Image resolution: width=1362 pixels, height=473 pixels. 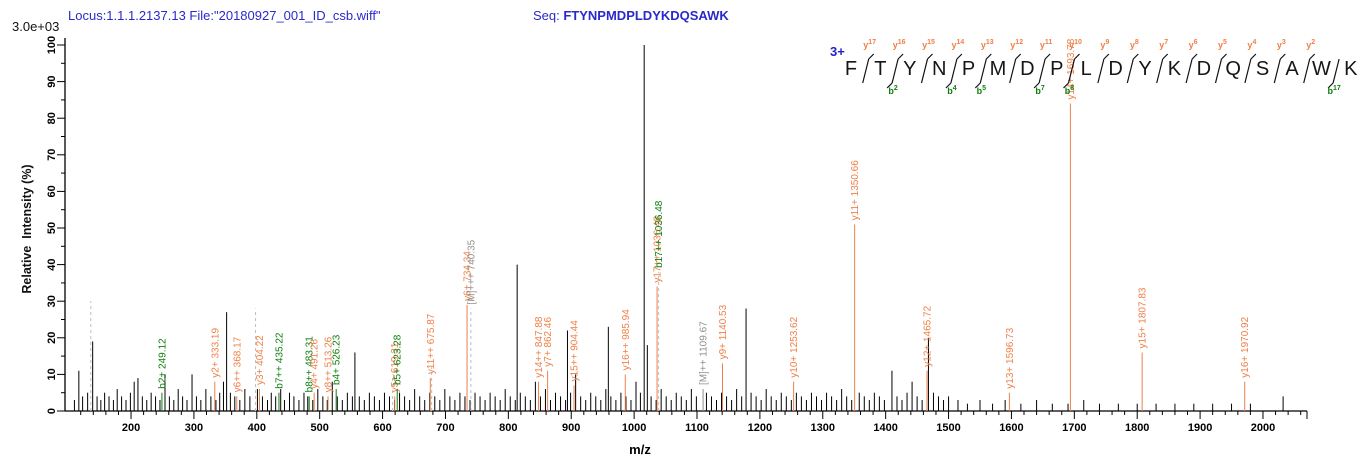 What do you see at coordinates (315, 363) in the screenshot?
I see `ion-peak-label: y4+ 491.26` at bounding box center [315, 363].